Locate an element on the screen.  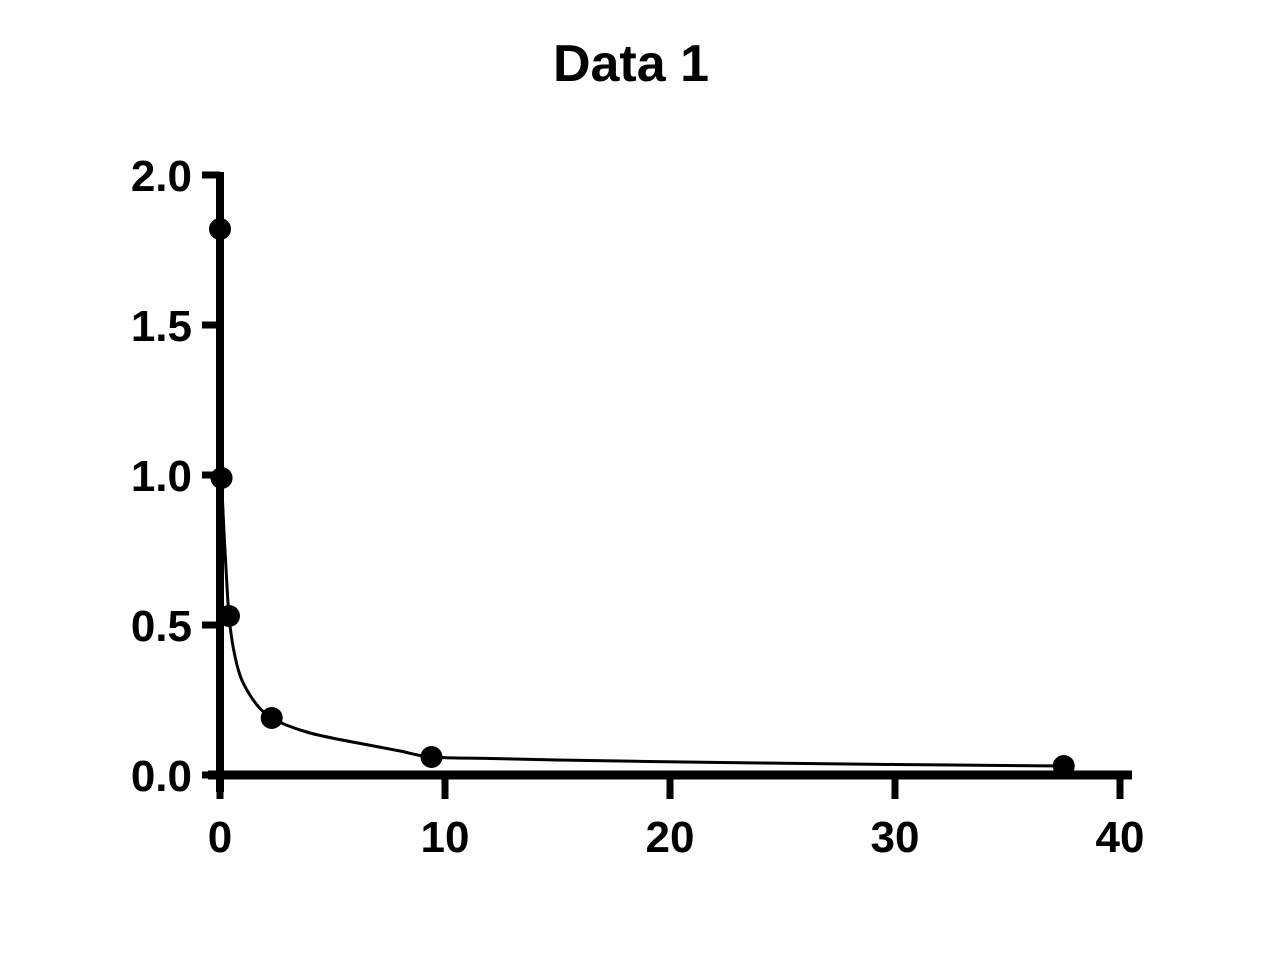
x-axis-tick-label: 20 is located at coordinates (670, 837).